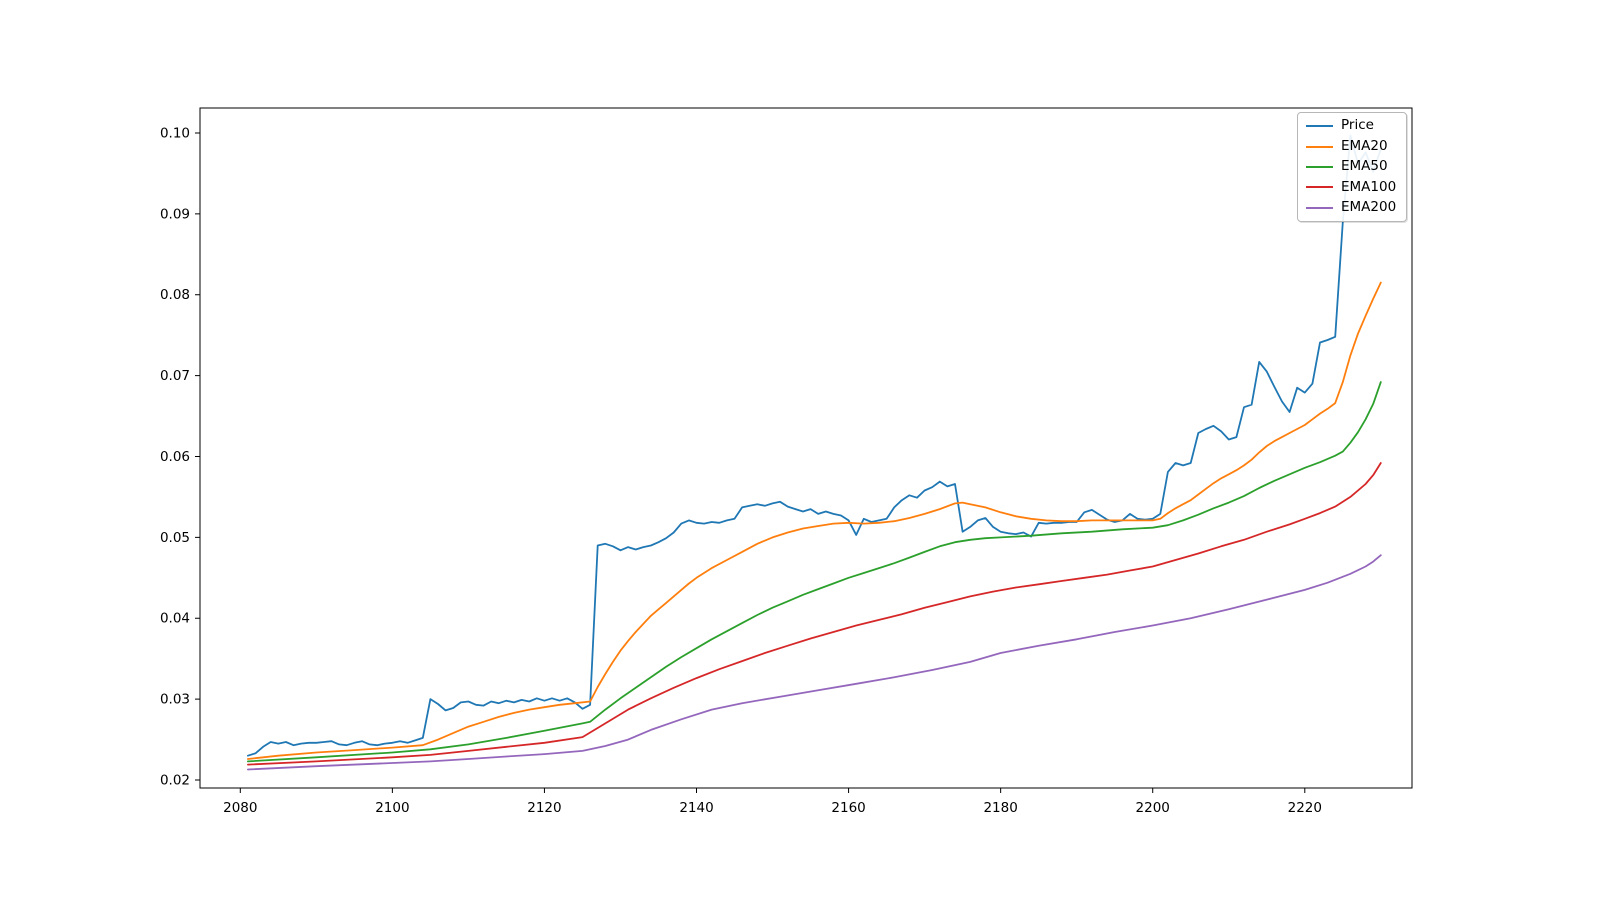 The image size is (1600, 900). Describe the element at coordinates (1305, 808) in the screenshot. I see `x-tick-label: 2220` at that location.